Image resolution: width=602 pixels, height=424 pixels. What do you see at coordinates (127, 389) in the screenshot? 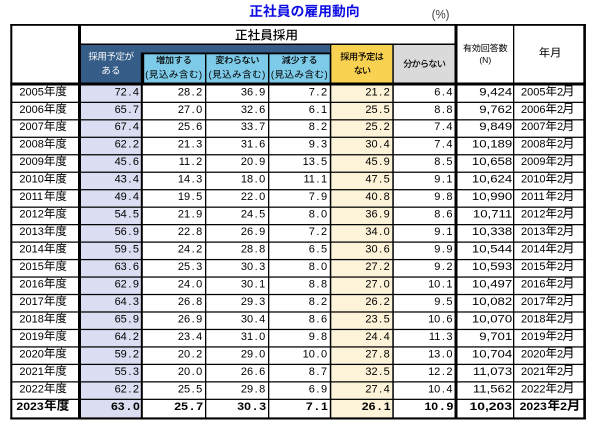
I see `svg-text:62.2: 62. 2` at bounding box center [127, 389].